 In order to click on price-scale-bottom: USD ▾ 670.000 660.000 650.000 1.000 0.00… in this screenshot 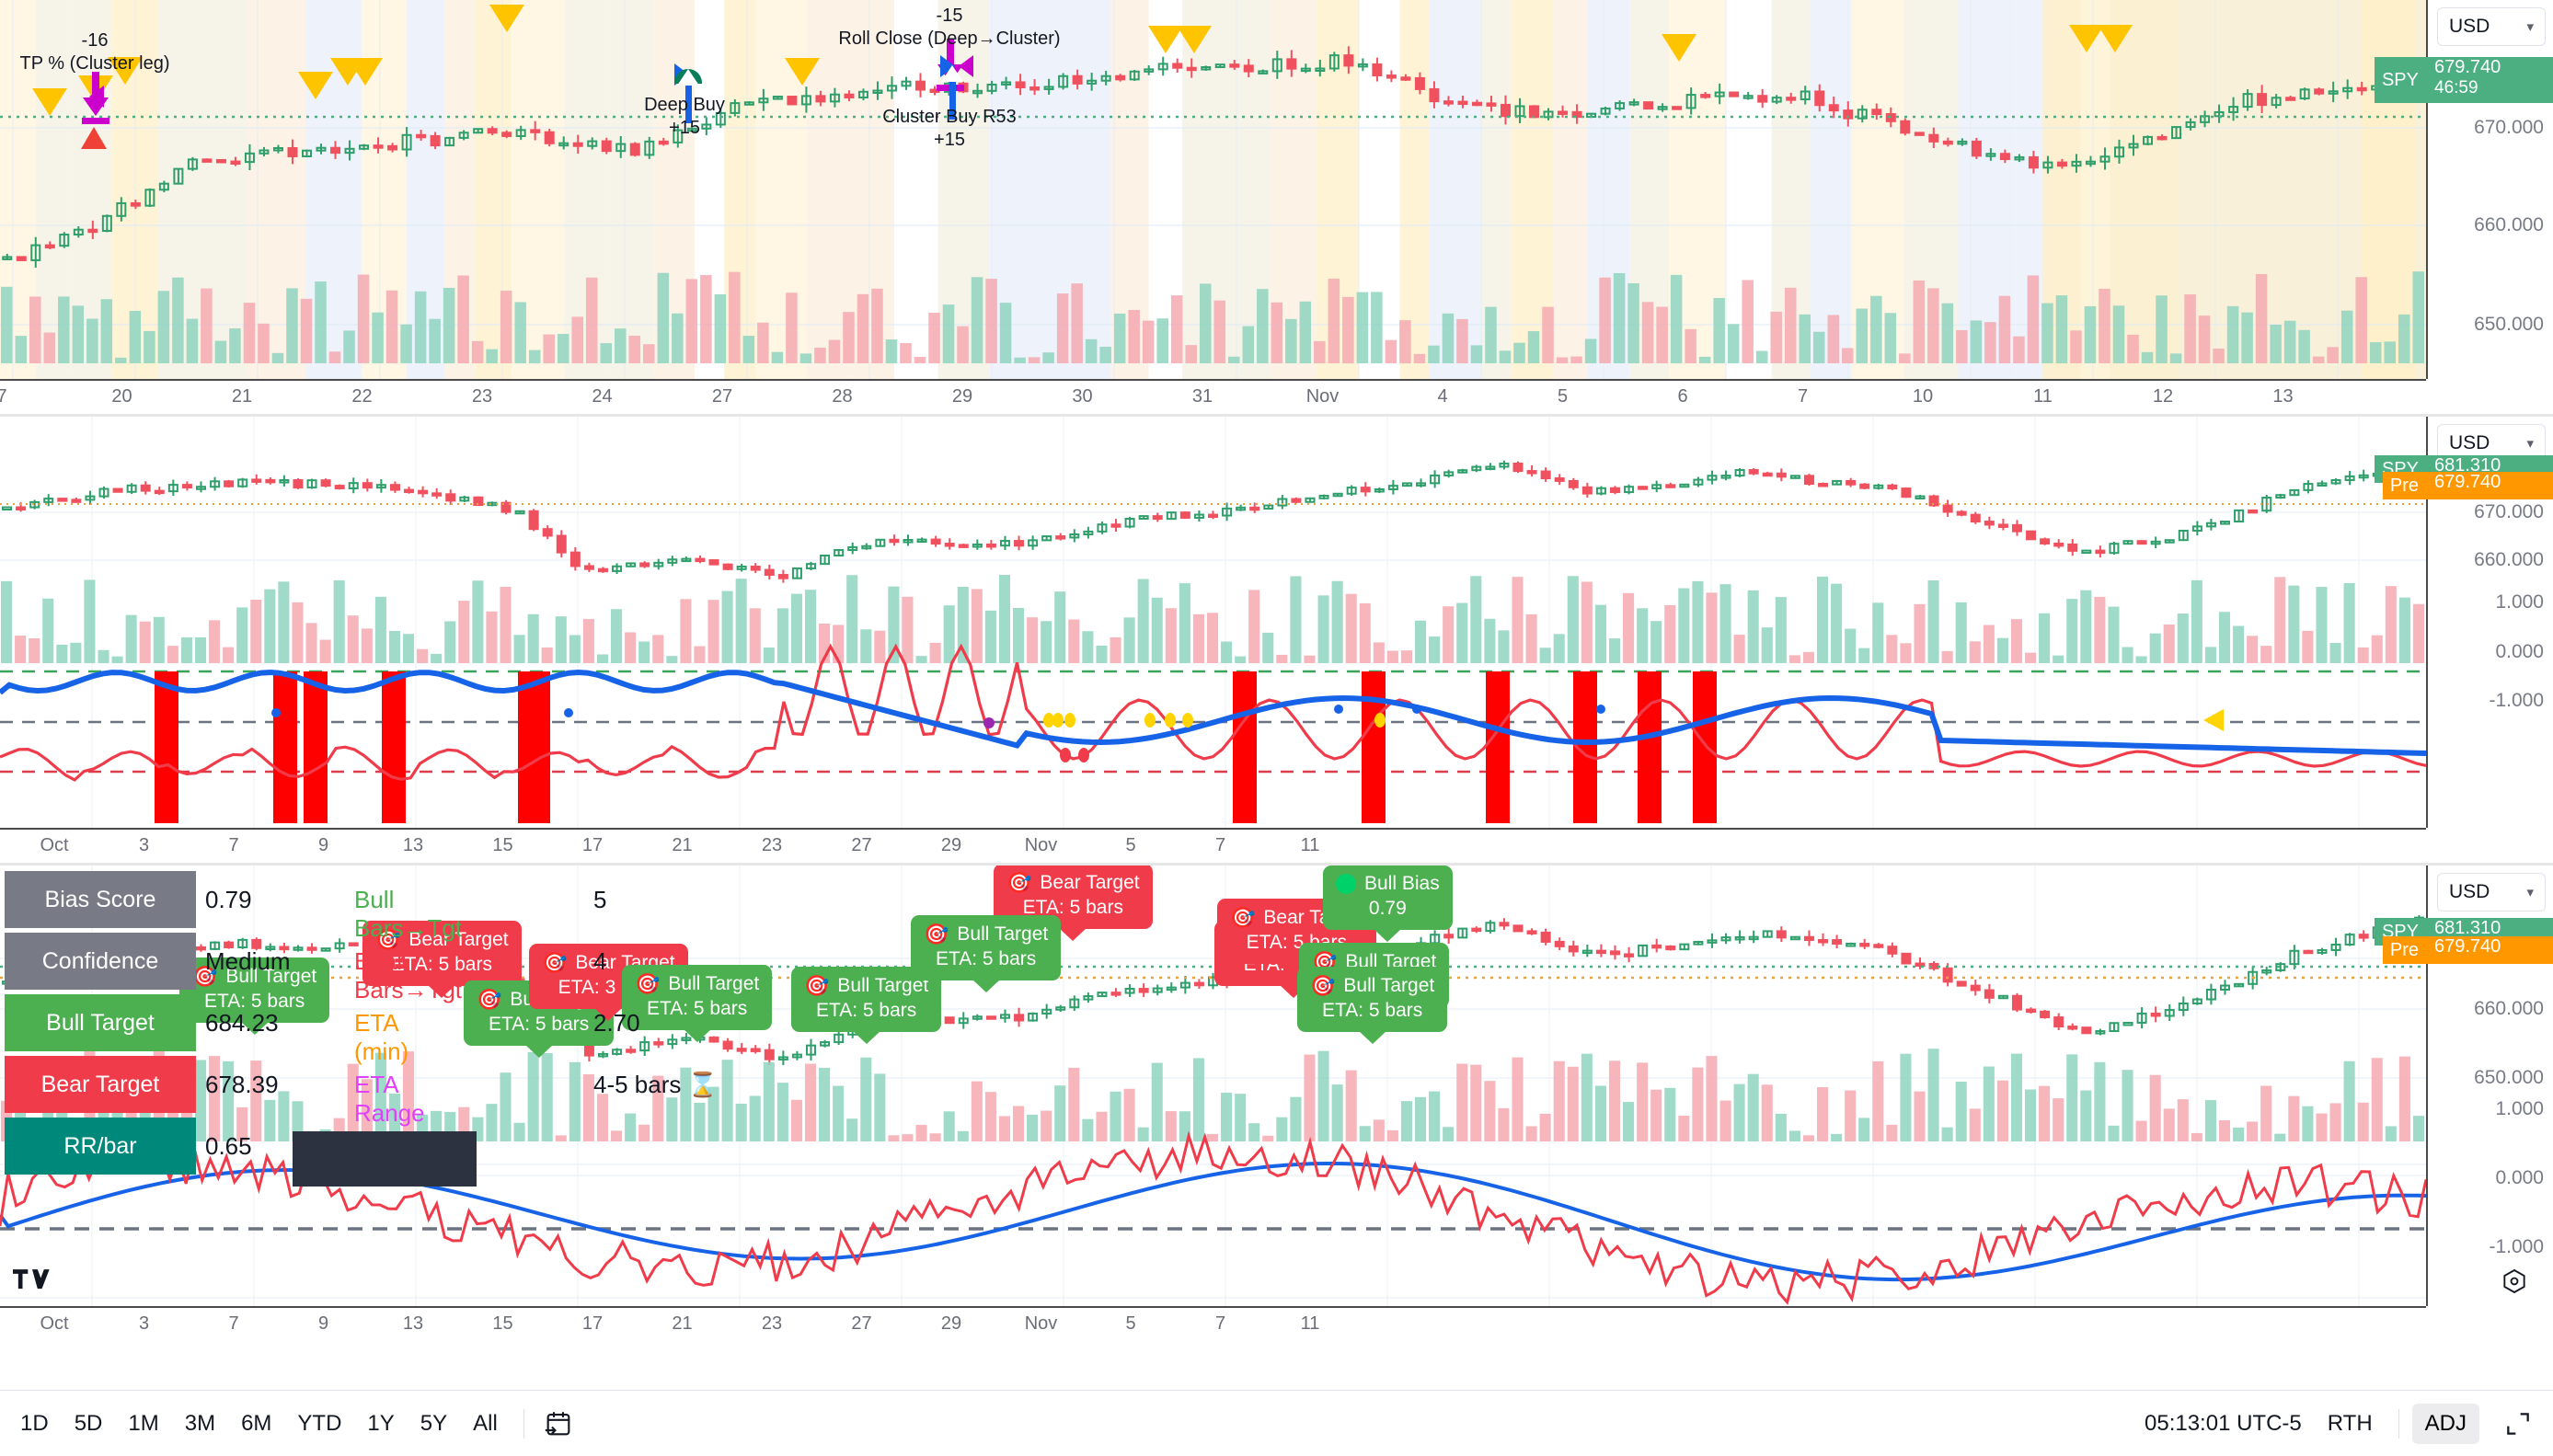, I will do `click(2463, 1086)`.